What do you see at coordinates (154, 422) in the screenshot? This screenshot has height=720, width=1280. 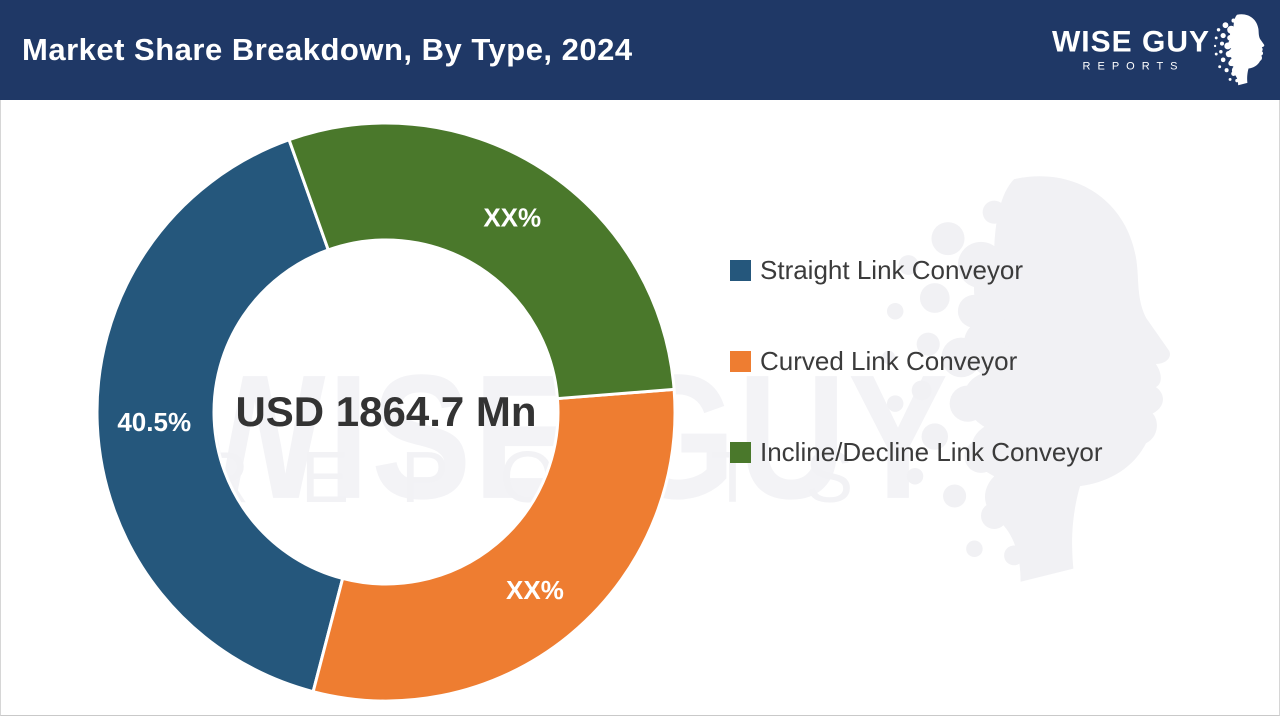 I see `segment-share-label: 40.5%` at bounding box center [154, 422].